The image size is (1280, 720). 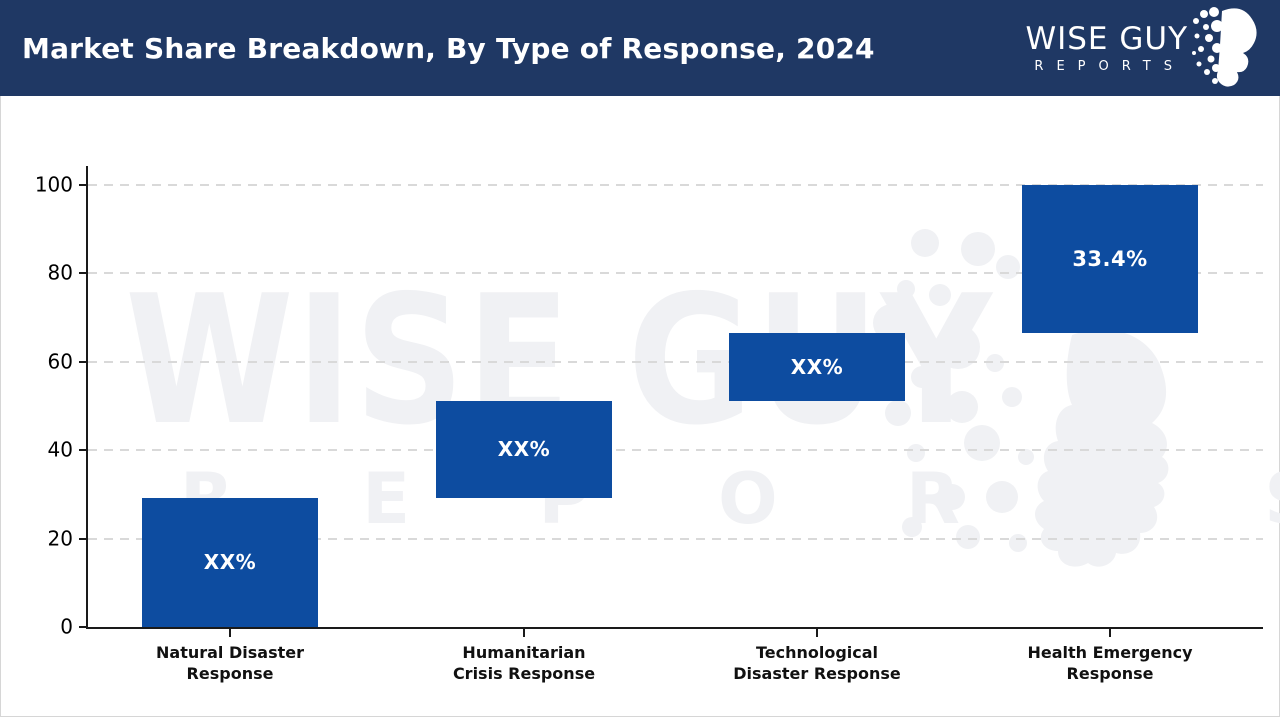 I want to click on y-axis-spine, so click(x=87, y=397).